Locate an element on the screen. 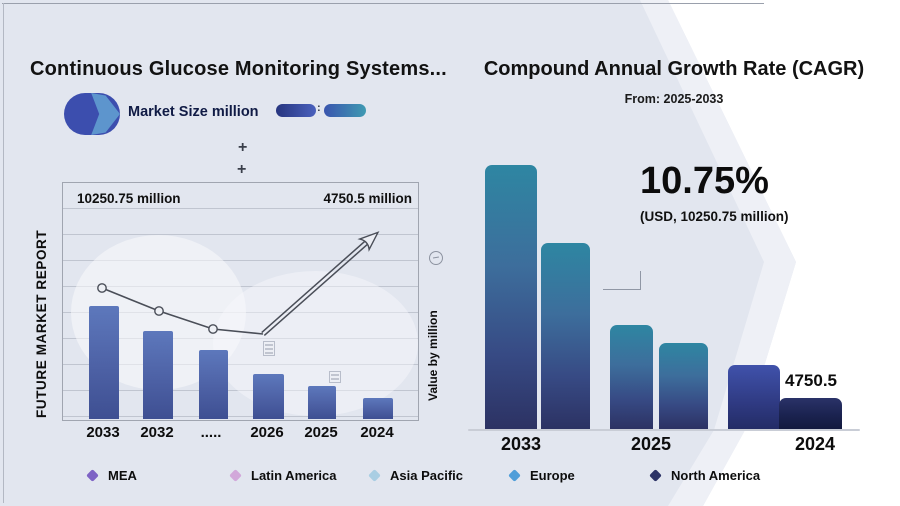  legend-item-asia-pacific: Asia Pacific is located at coordinates (415, 475).